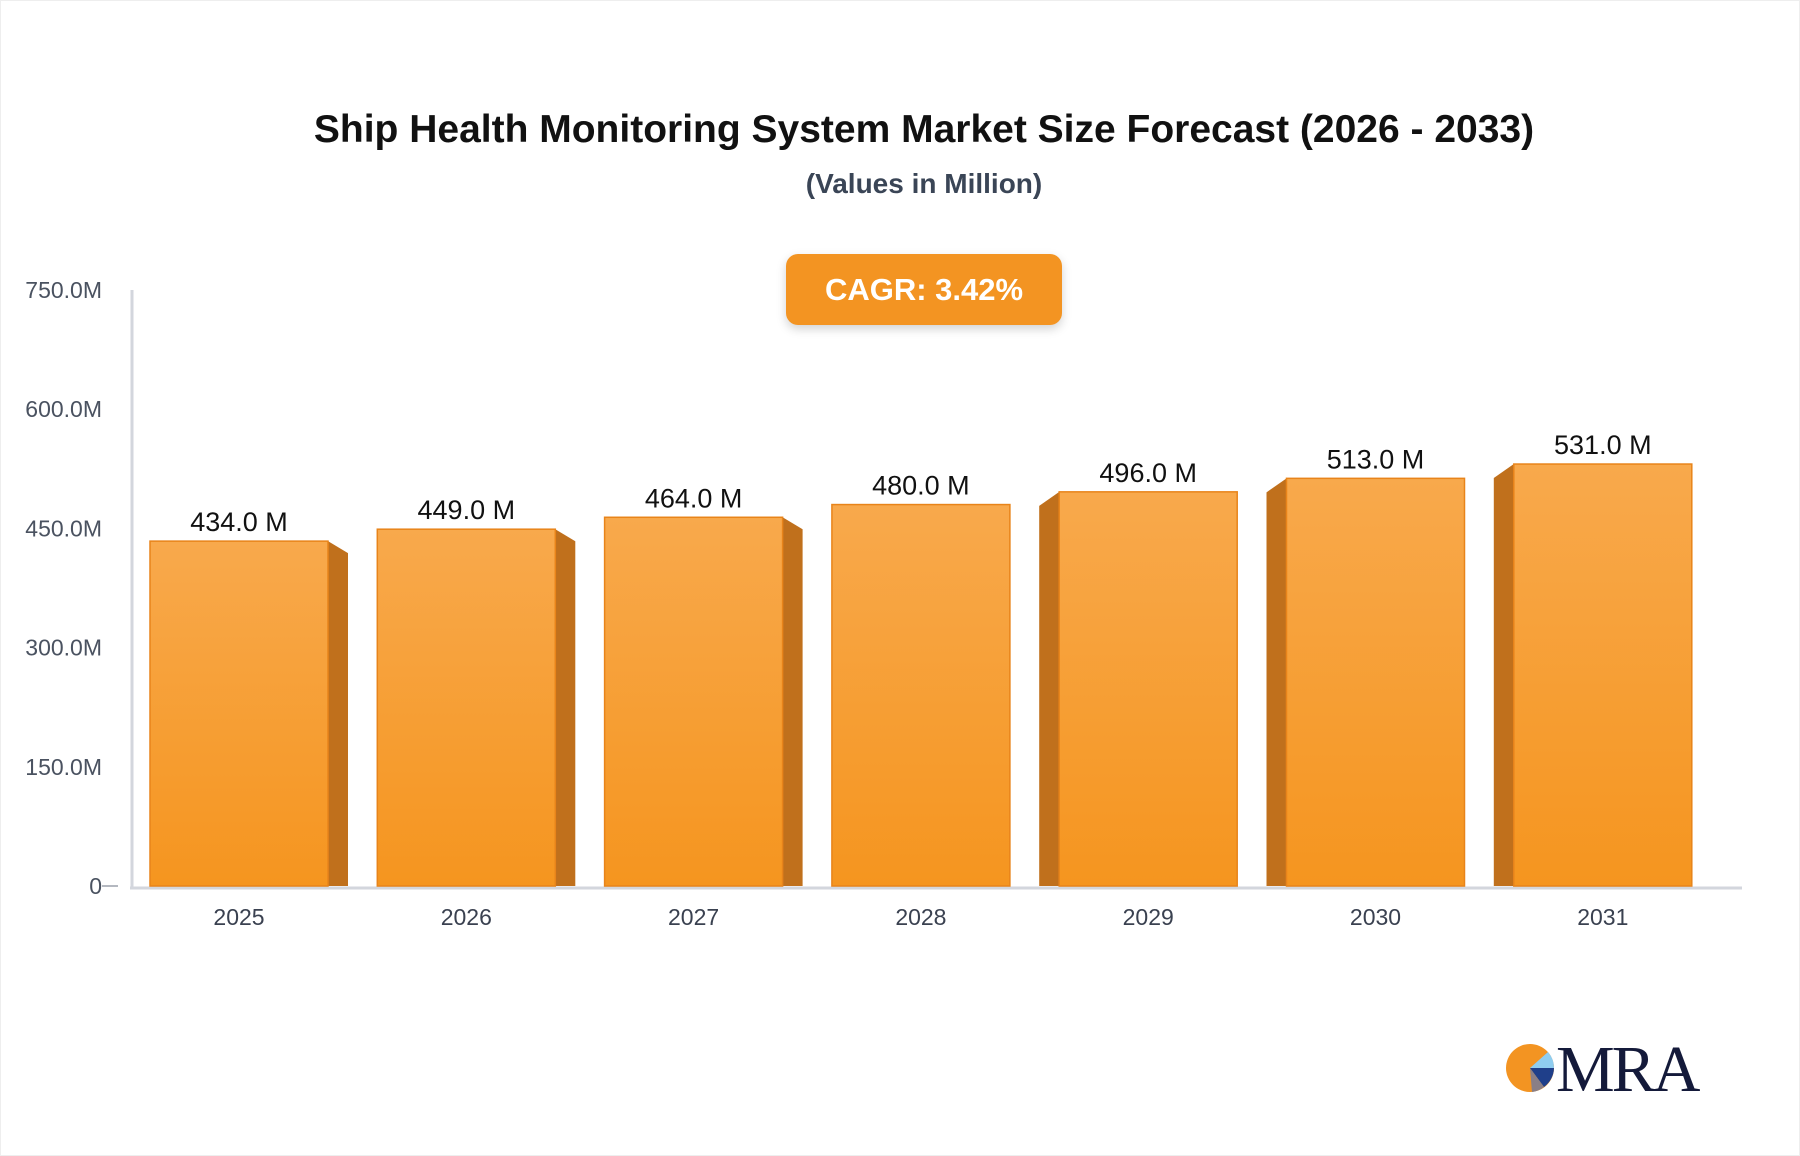 Image resolution: width=1800 pixels, height=1156 pixels. Describe the element at coordinates (239, 522) in the screenshot. I see `bar-data-label: 434.0 M` at that location.